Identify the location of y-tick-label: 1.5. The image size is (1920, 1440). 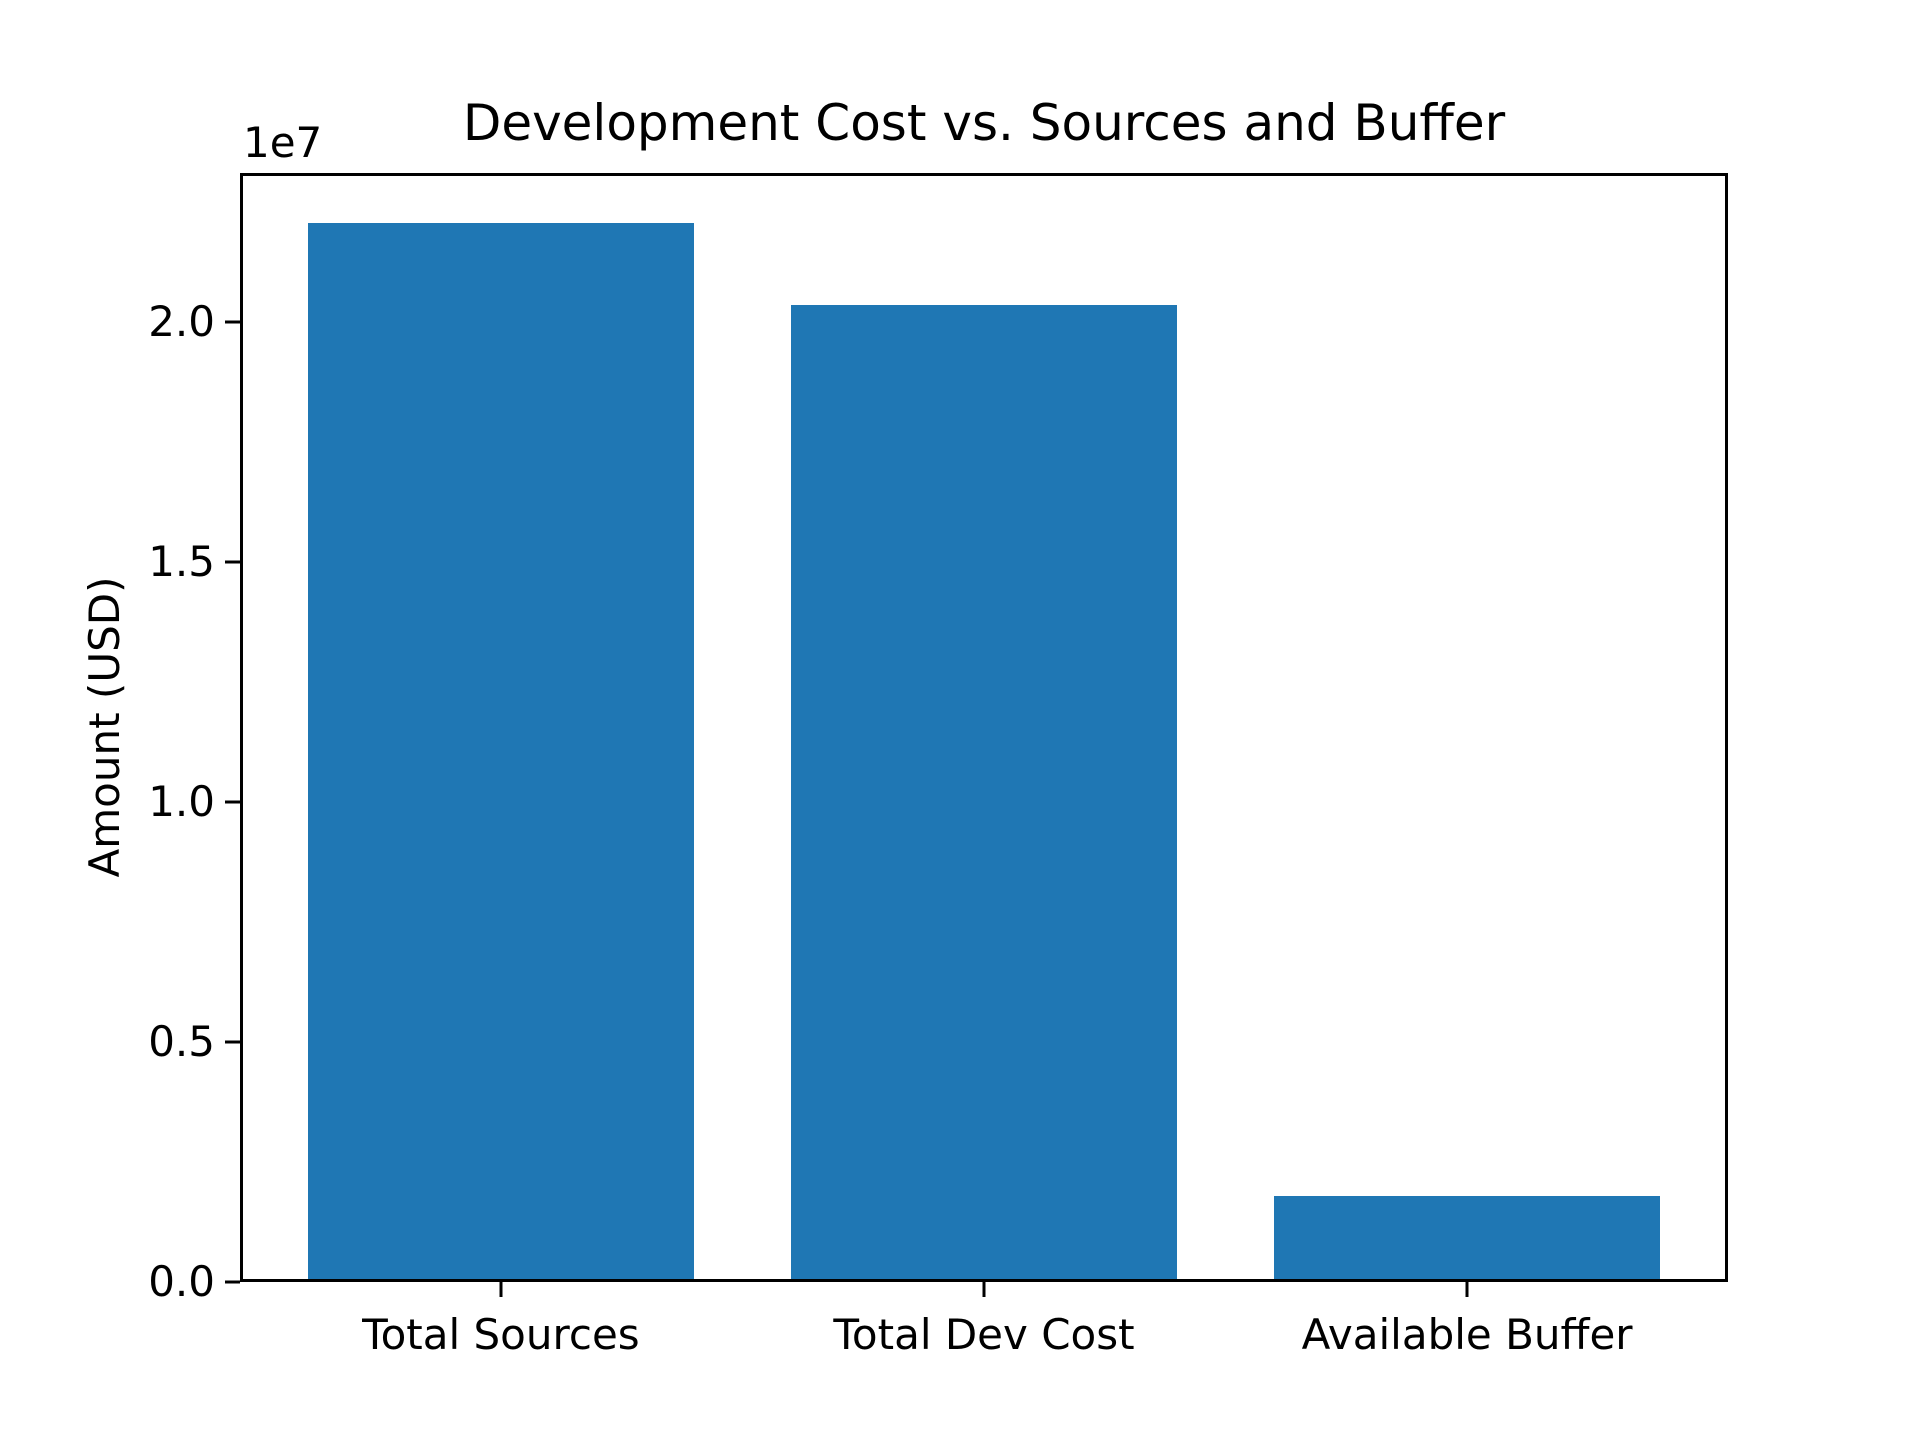
(181, 561).